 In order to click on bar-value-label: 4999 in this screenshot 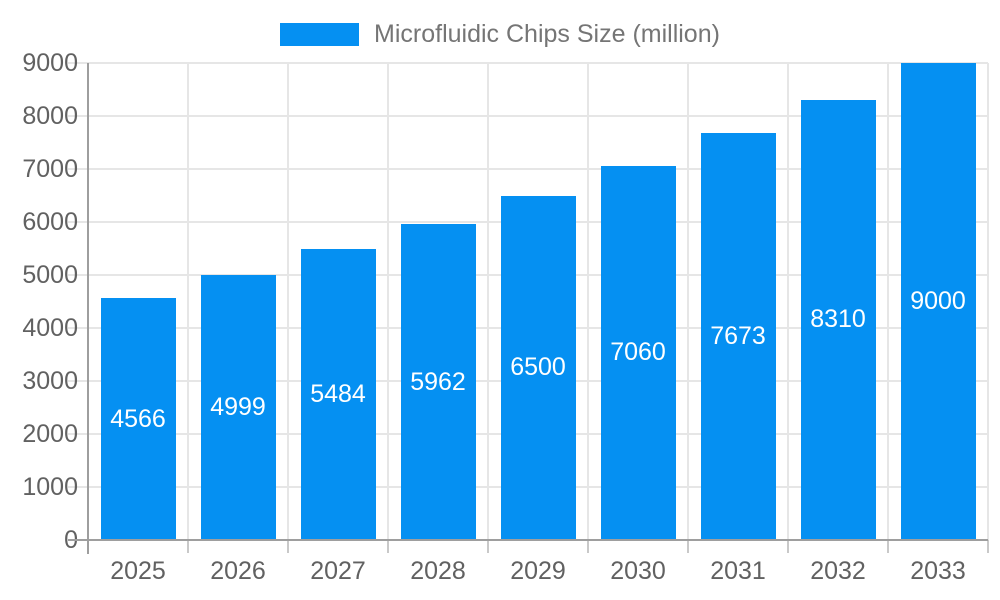, I will do `click(238, 407)`.